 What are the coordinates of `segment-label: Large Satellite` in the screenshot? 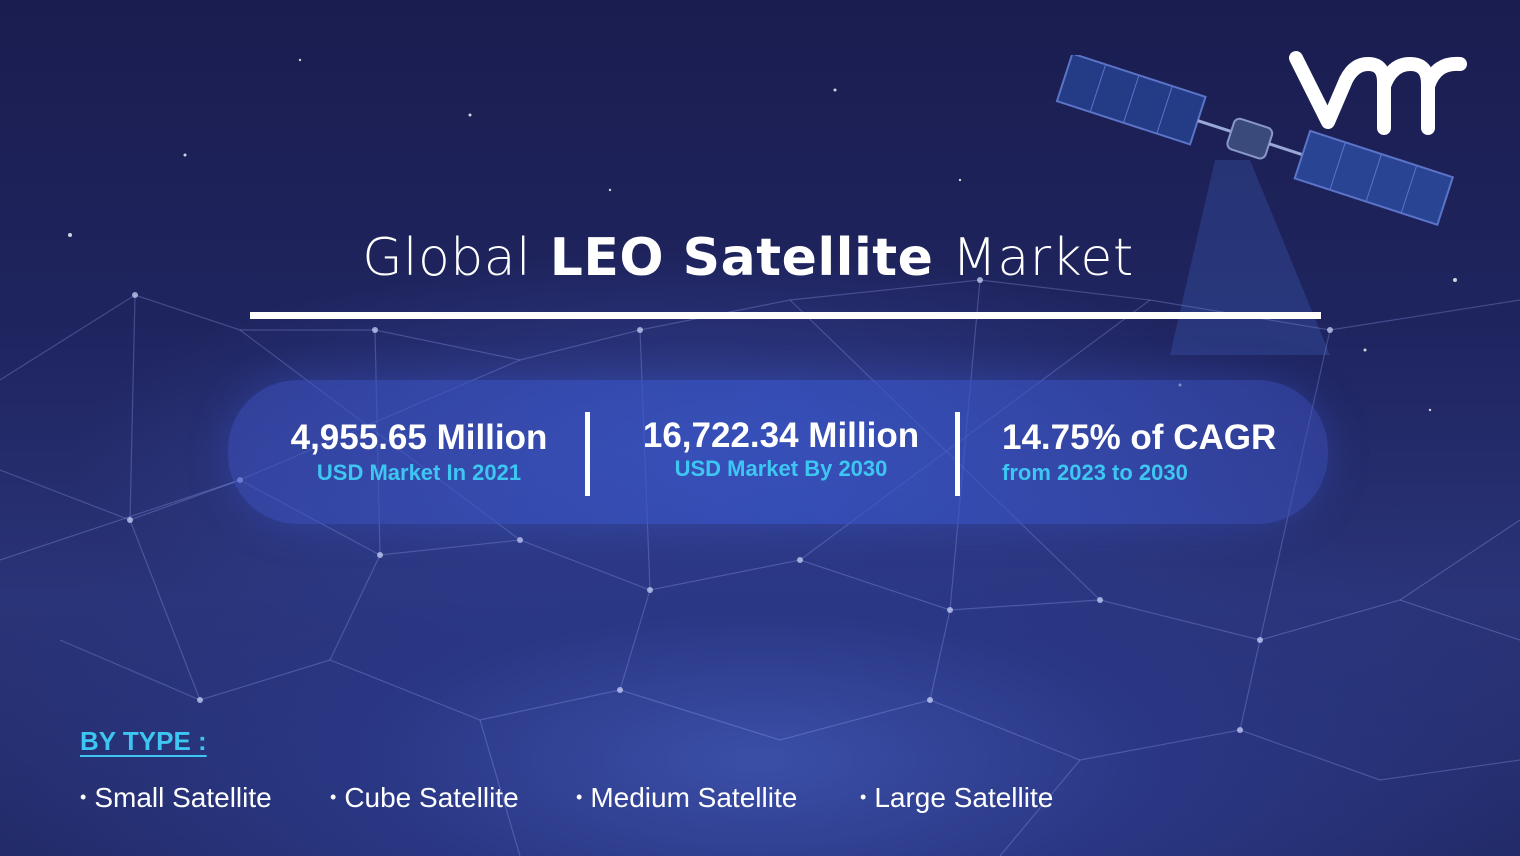 It's located at (964, 797).